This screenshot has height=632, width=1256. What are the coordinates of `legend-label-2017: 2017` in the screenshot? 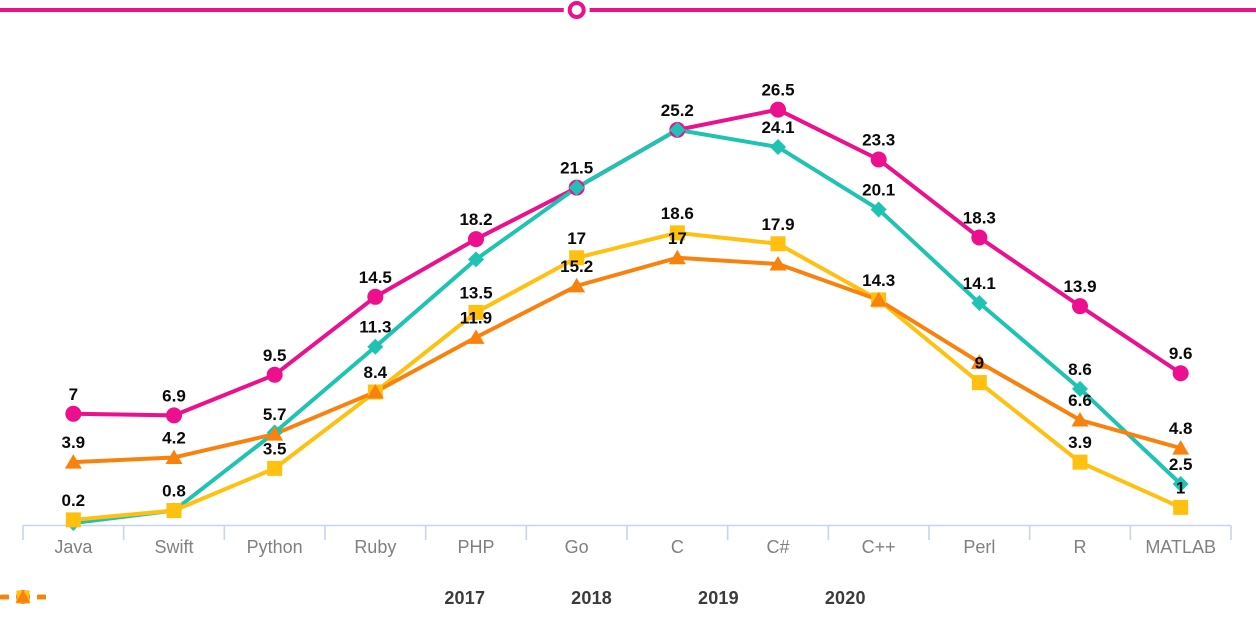 It's located at (465, 598).